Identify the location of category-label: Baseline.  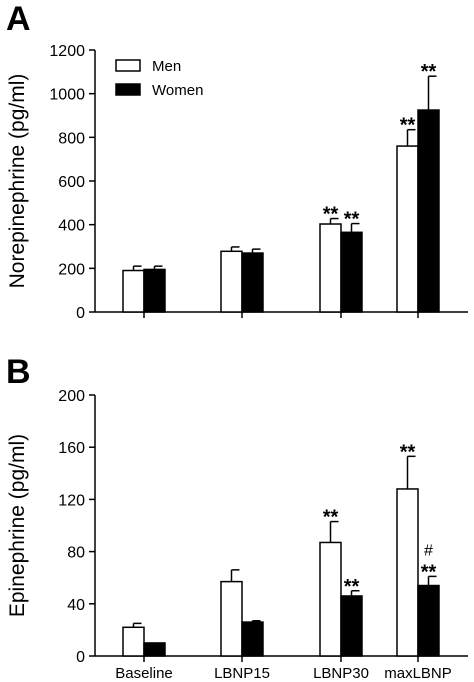
(144, 673).